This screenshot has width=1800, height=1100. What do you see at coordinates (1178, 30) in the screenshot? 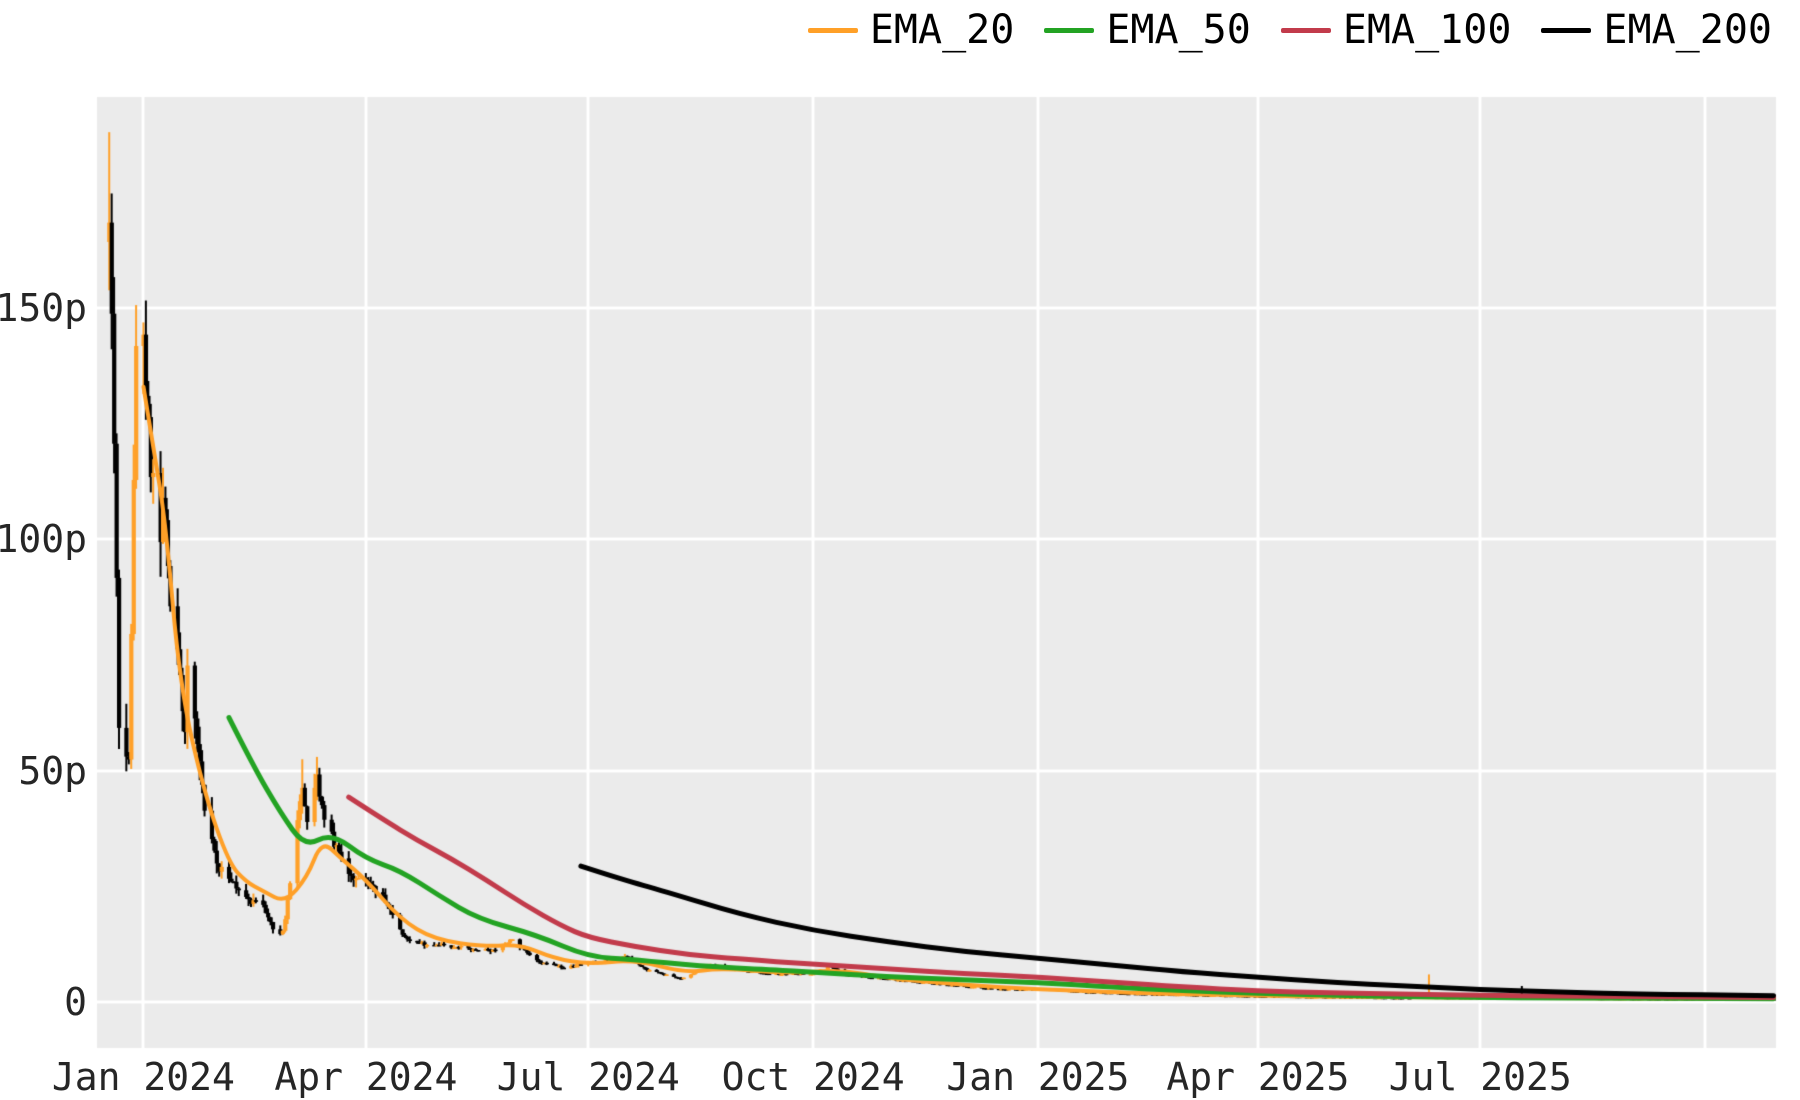
I see `legend-label-ema-50: EMA_50` at bounding box center [1178, 30].